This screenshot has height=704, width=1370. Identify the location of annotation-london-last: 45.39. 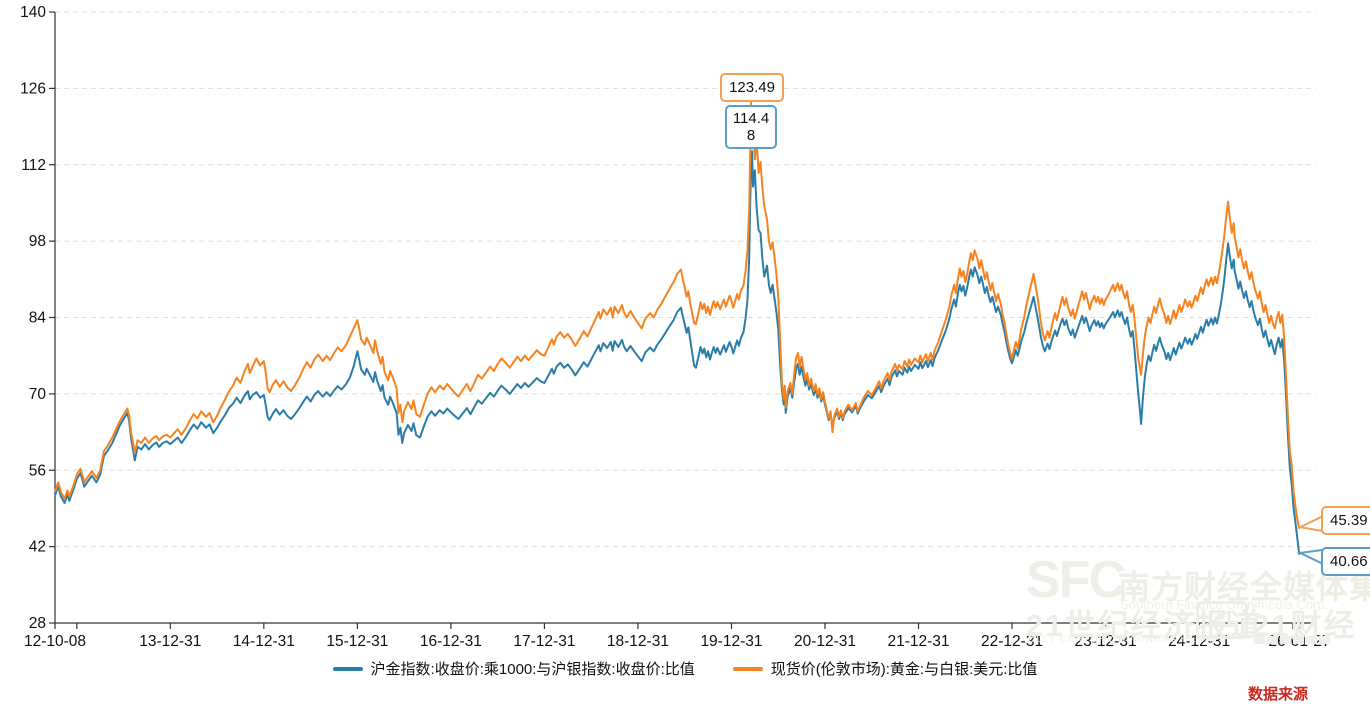
(1345, 521).